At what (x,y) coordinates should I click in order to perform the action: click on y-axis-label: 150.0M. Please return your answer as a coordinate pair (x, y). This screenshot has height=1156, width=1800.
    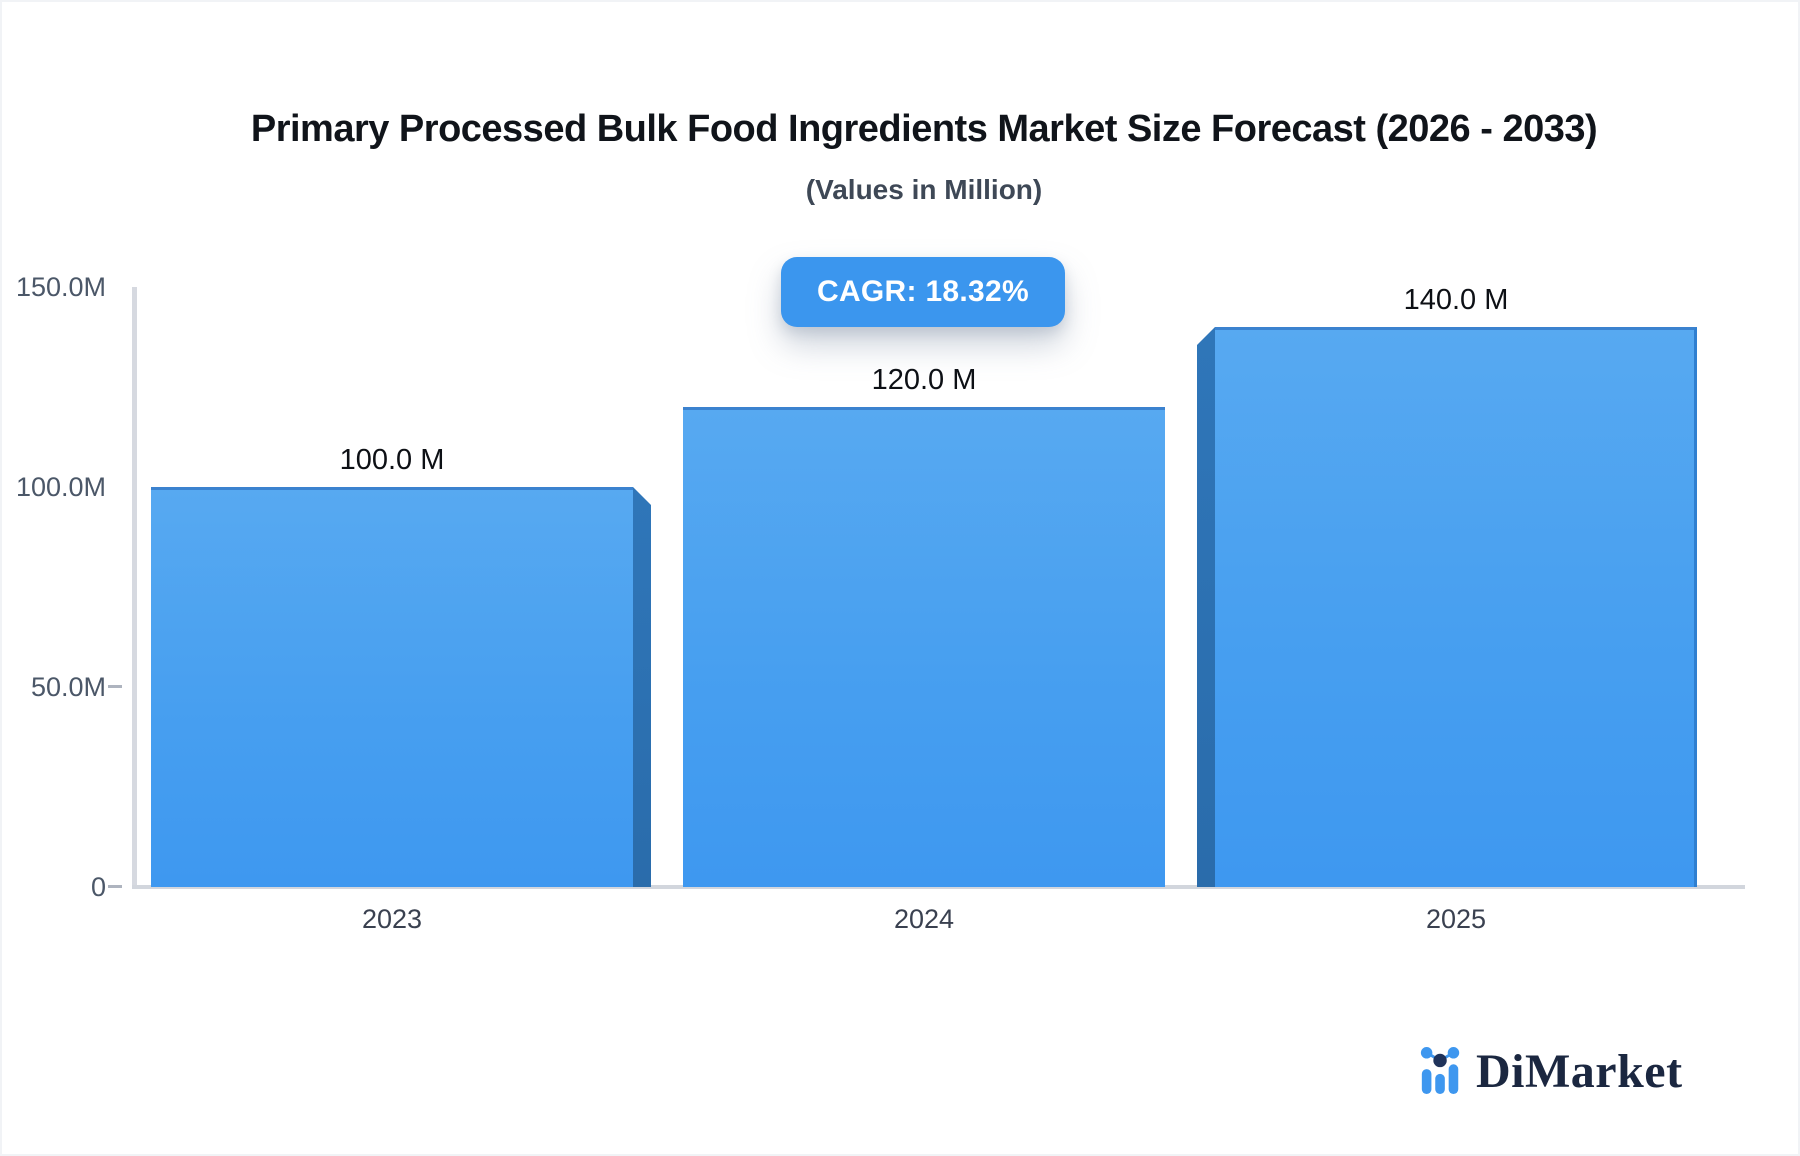
    Looking at the image, I should click on (60, 287).